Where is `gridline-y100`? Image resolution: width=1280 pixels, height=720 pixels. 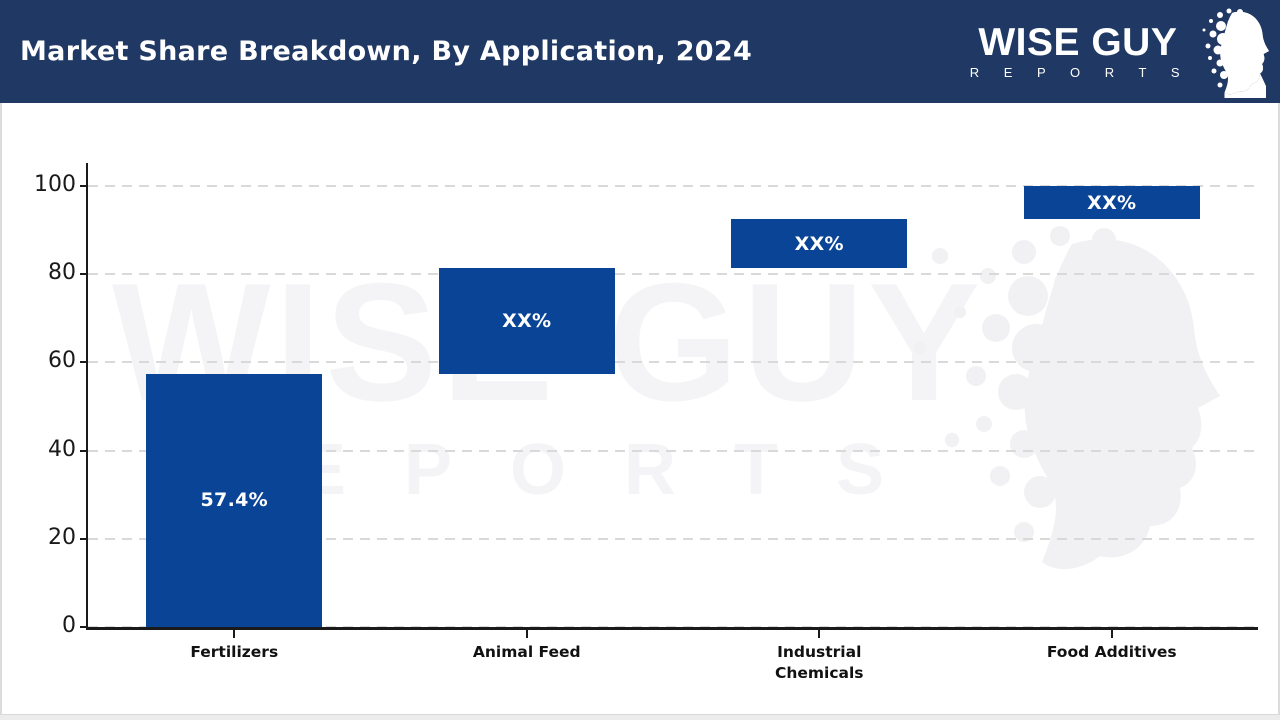 gridline-y100 is located at coordinates (673, 186).